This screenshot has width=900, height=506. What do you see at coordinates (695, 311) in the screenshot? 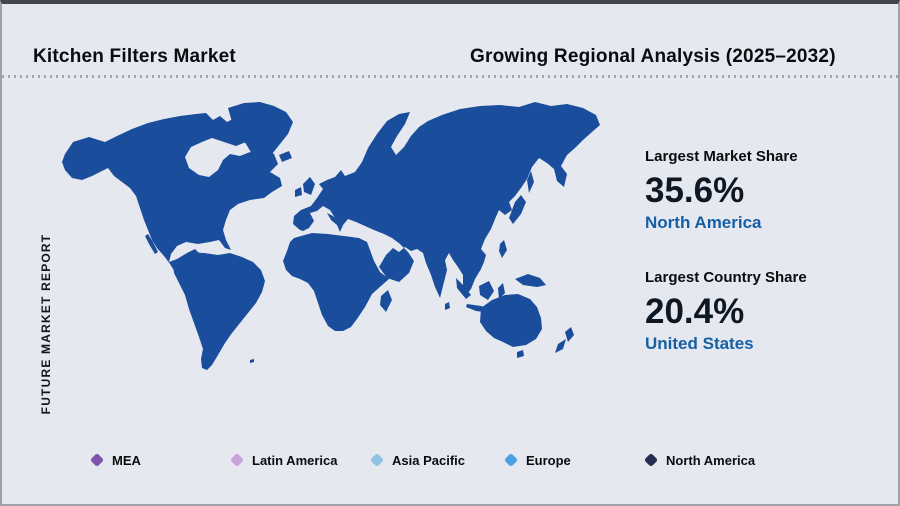
I see `largest-country-share-value: 20.4%` at bounding box center [695, 311].